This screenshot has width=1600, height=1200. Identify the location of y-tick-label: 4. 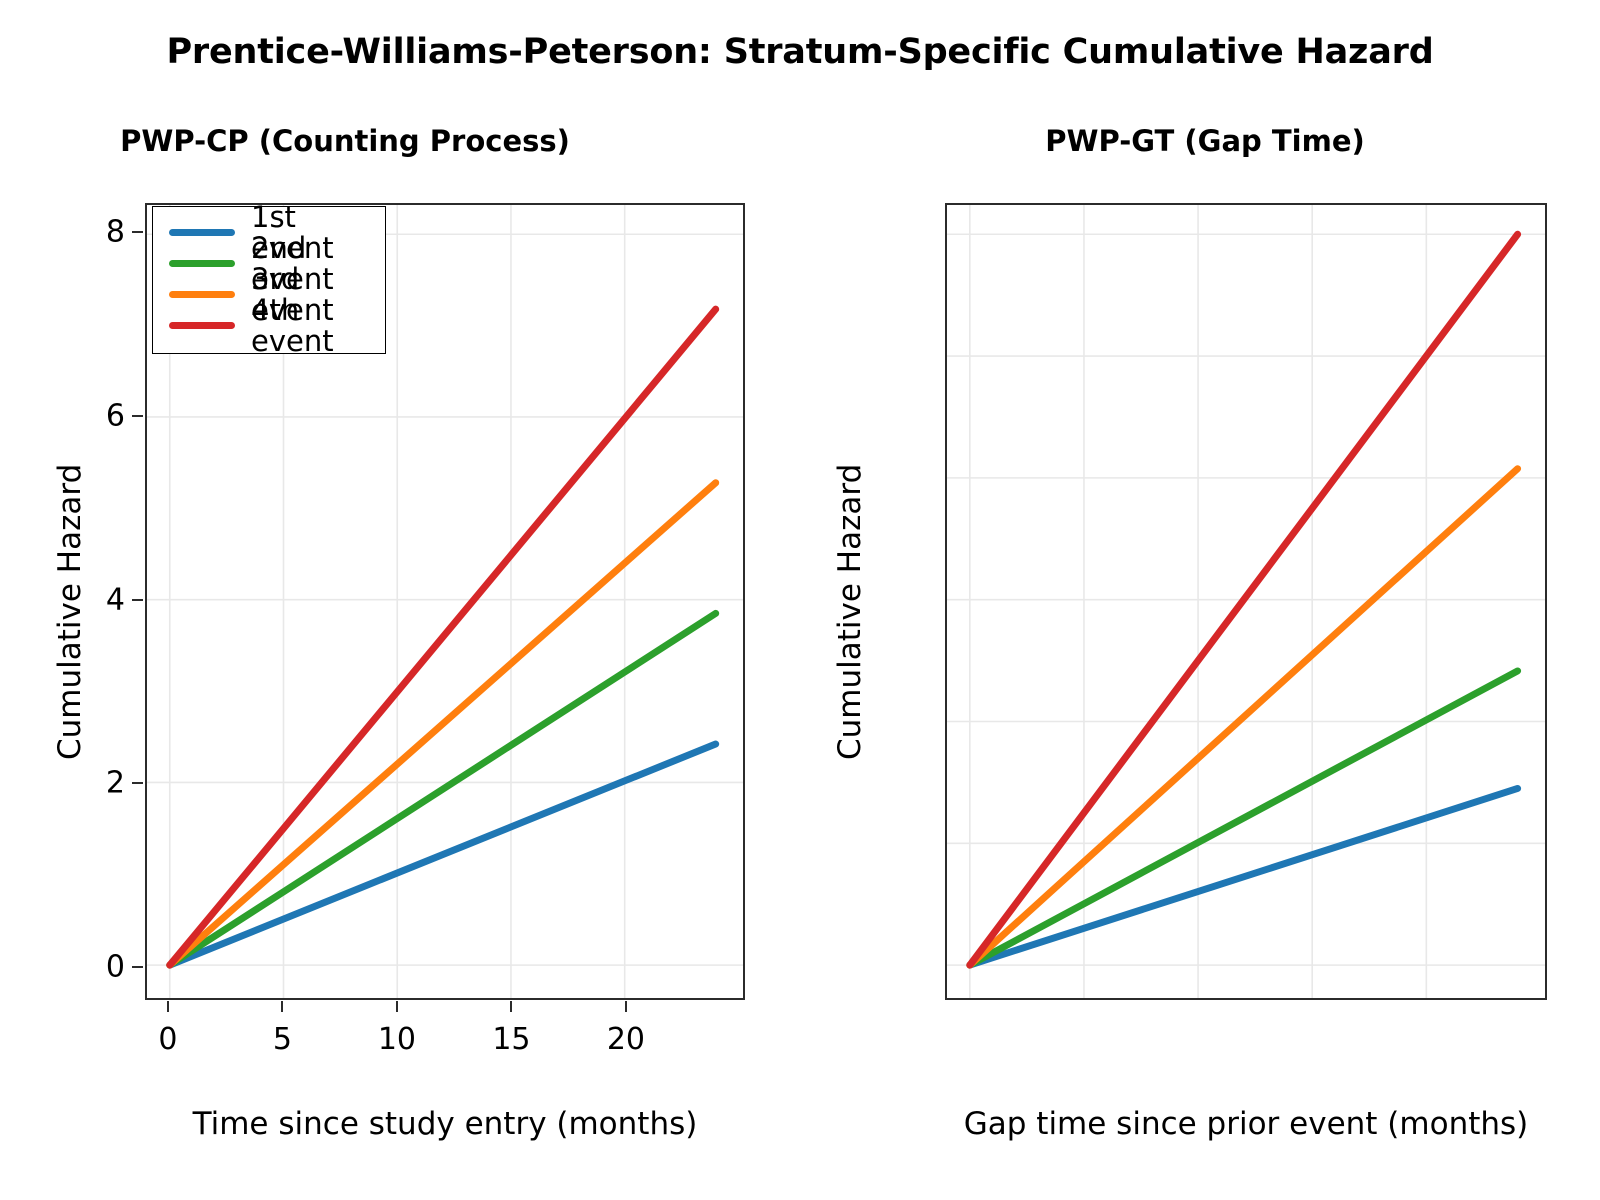
(115, 600).